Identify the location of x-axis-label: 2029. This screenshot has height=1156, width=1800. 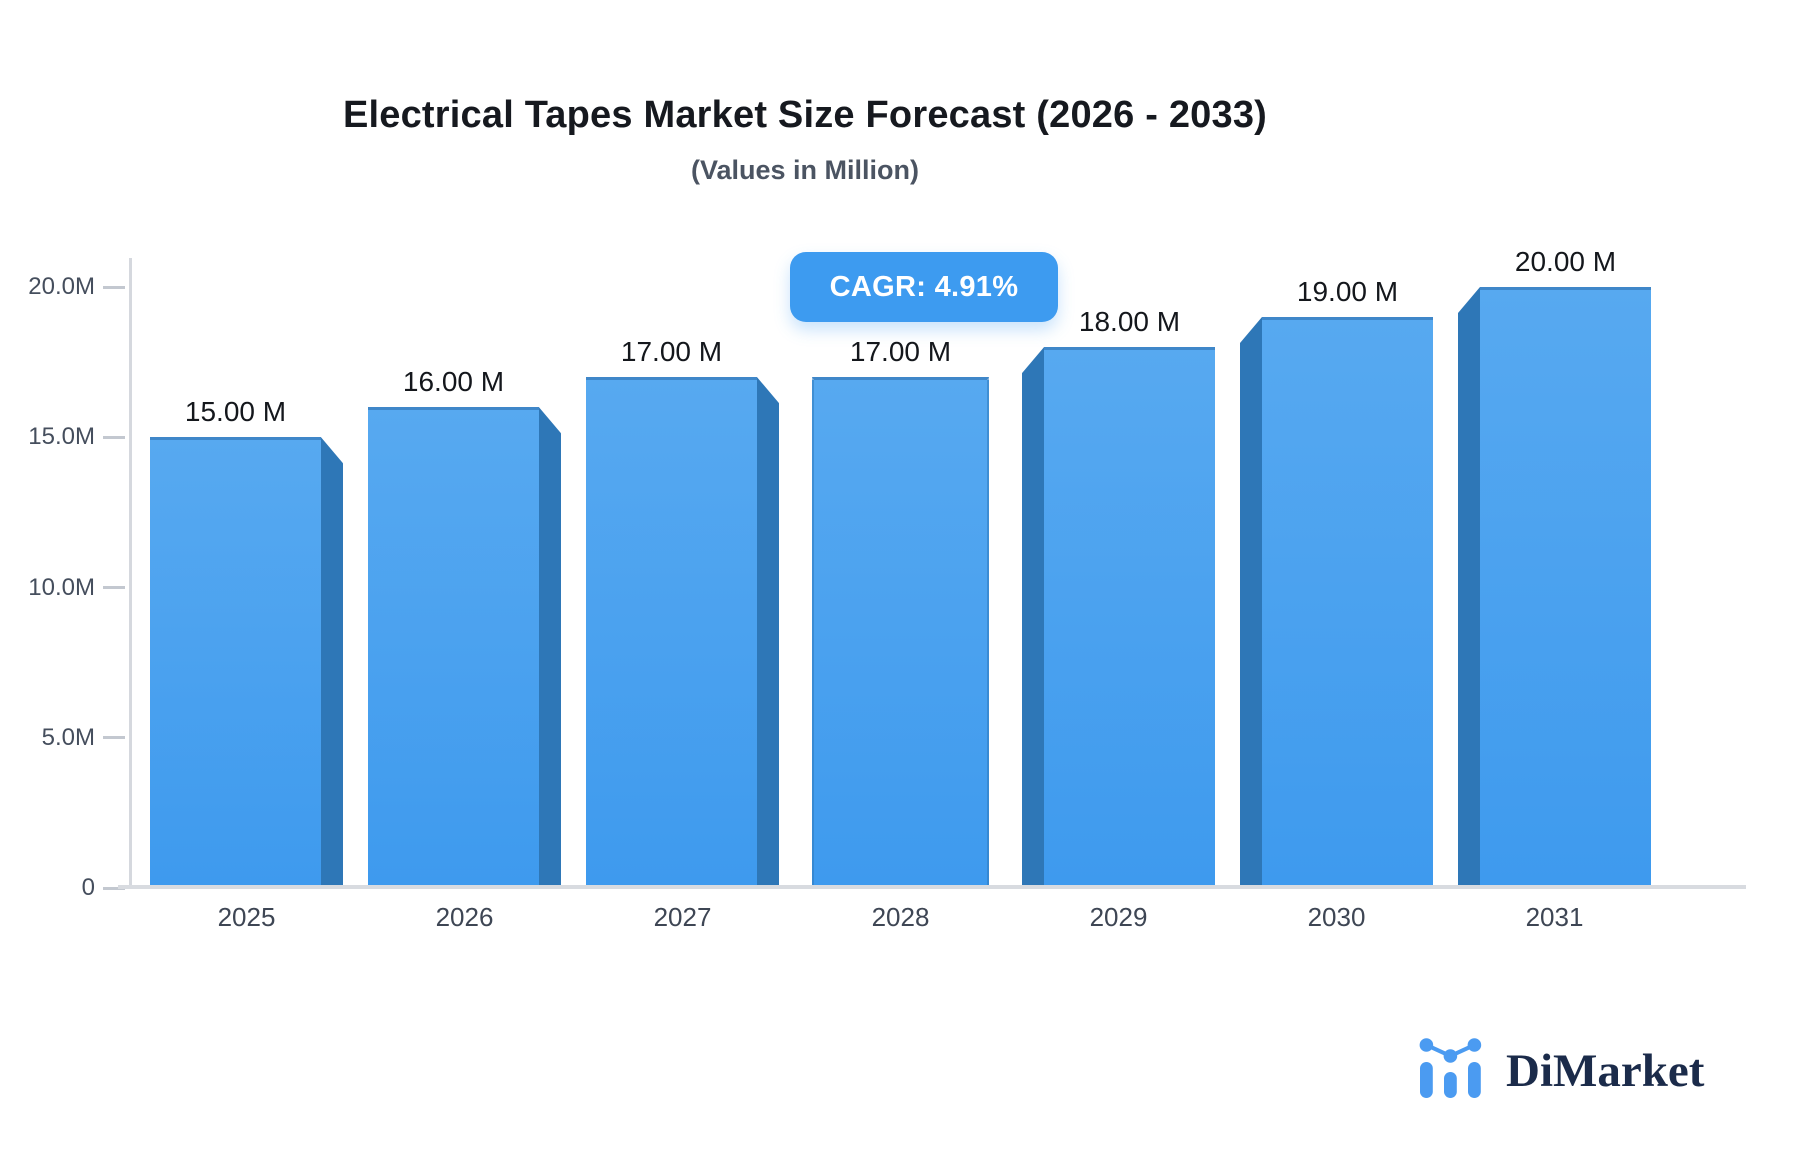
(1118, 917).